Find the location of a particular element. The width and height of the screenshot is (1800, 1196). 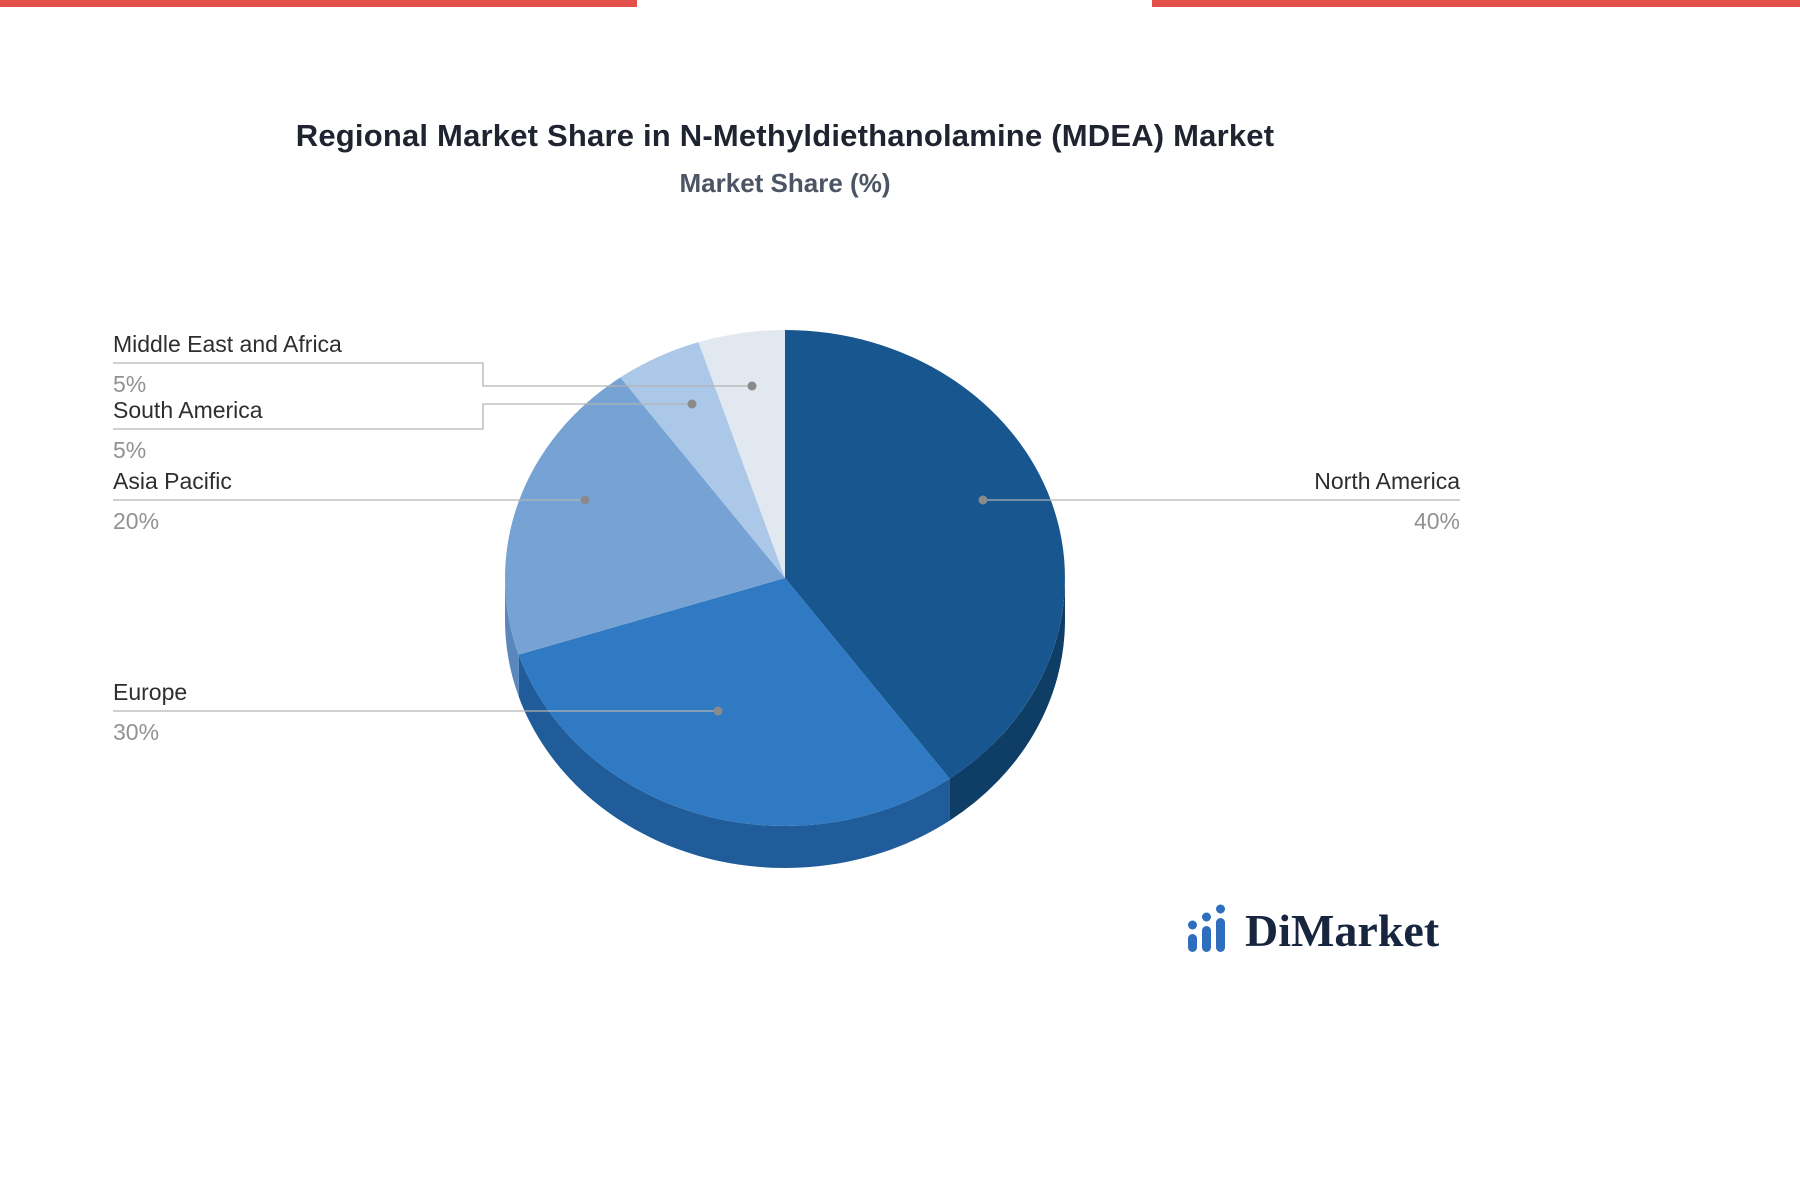

slice-value: 40% is located at coordinates (1436, 521).